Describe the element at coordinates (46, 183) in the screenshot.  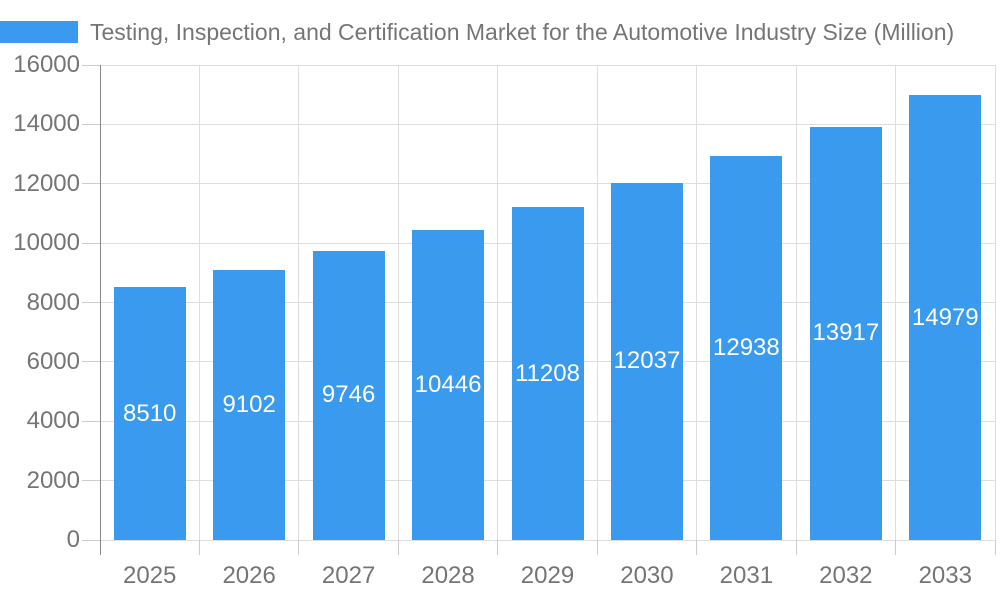
I see `y-axis-label: 12000` at that location.